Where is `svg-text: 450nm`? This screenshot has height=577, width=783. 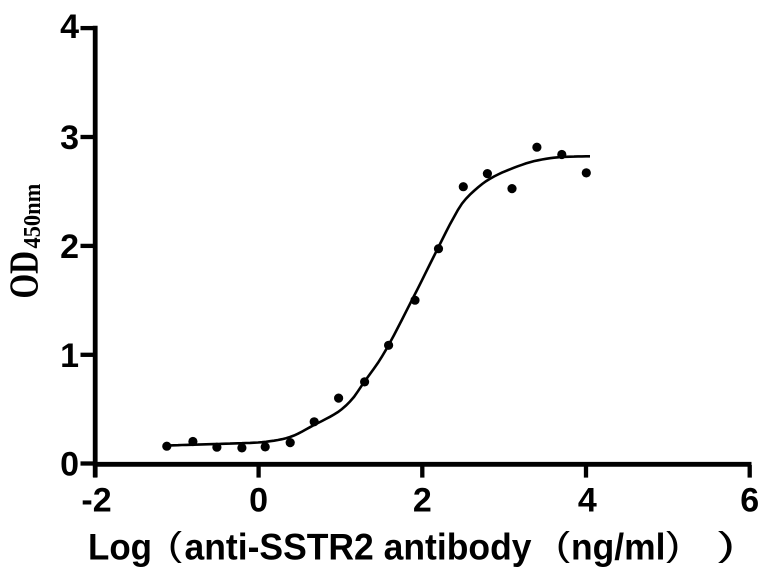
svg-text: 450nm is located at coordinates (32, 216).